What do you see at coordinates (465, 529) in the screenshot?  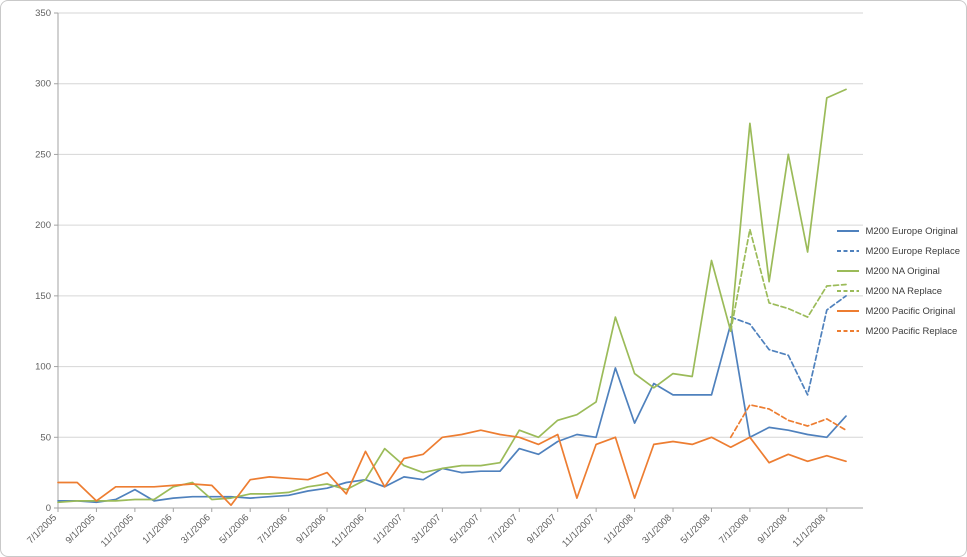 I see `x-tick-label: 5/1/2007` at bounding box center [465, 529].